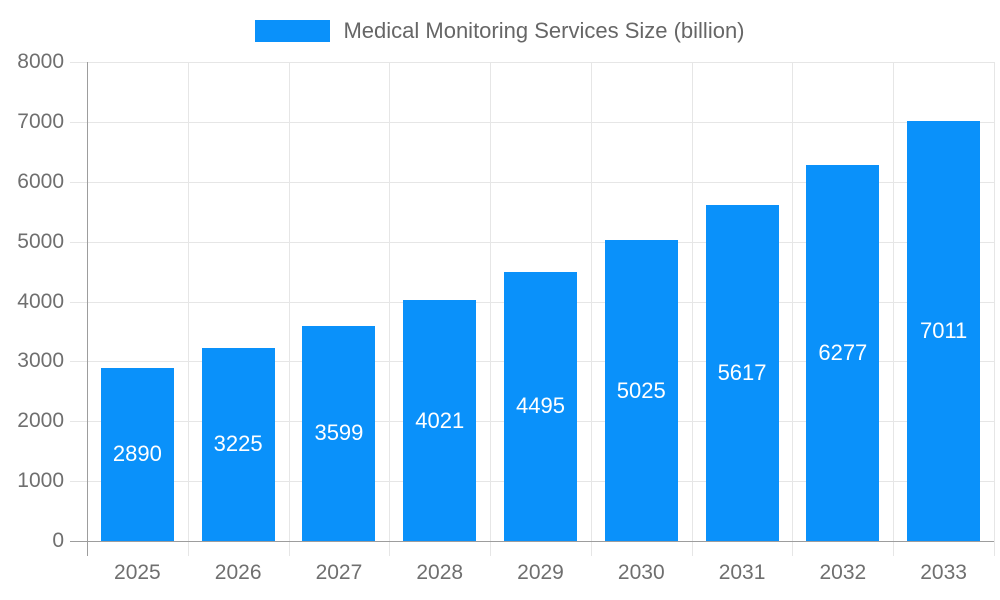 Image resolution: width=1000 pixels, height=600 pixels. Describe the element at coordinates (293, 31) in the screenshot. I see `legend-swatch` at that location.